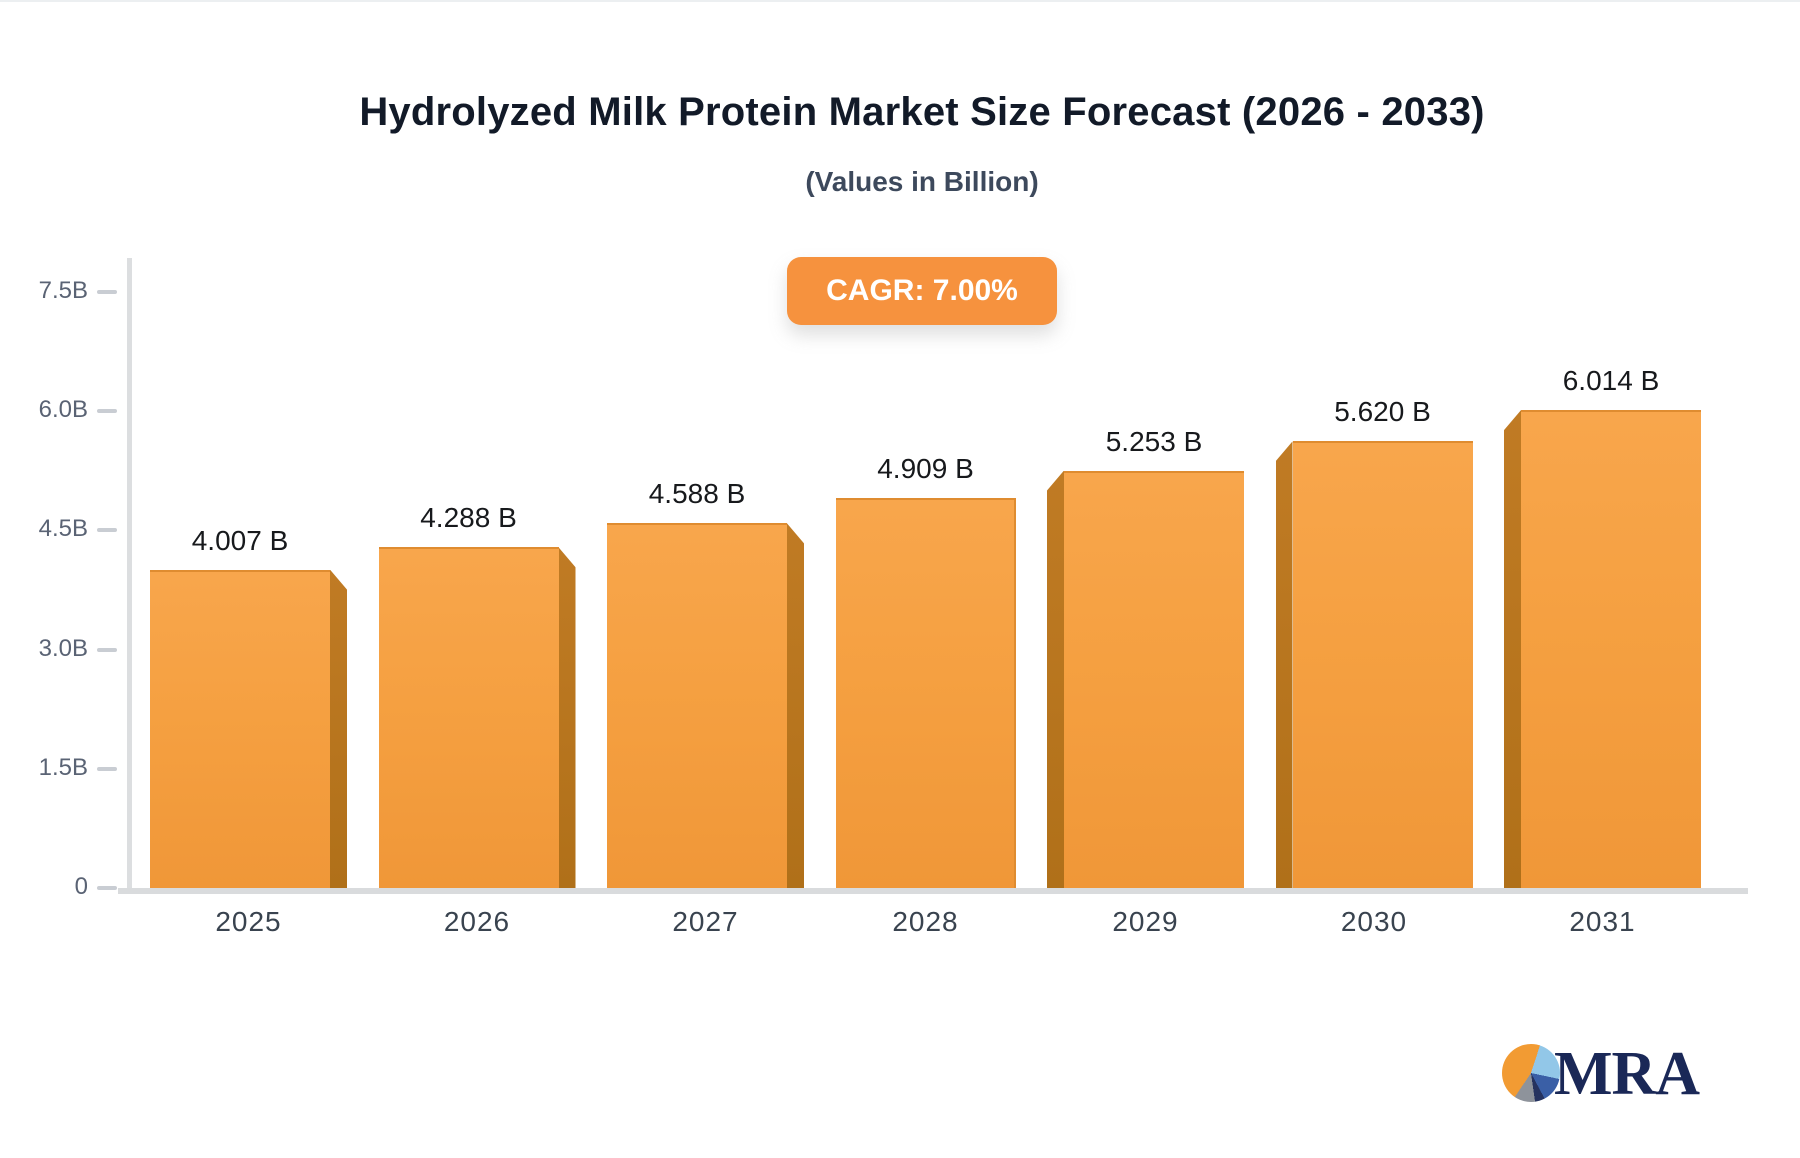 The image size is (1800, 1158). What do you see at coordinates (933, 891) in the screenshot?
I see `x-axis-baseline` at bounding box center [933, 891].